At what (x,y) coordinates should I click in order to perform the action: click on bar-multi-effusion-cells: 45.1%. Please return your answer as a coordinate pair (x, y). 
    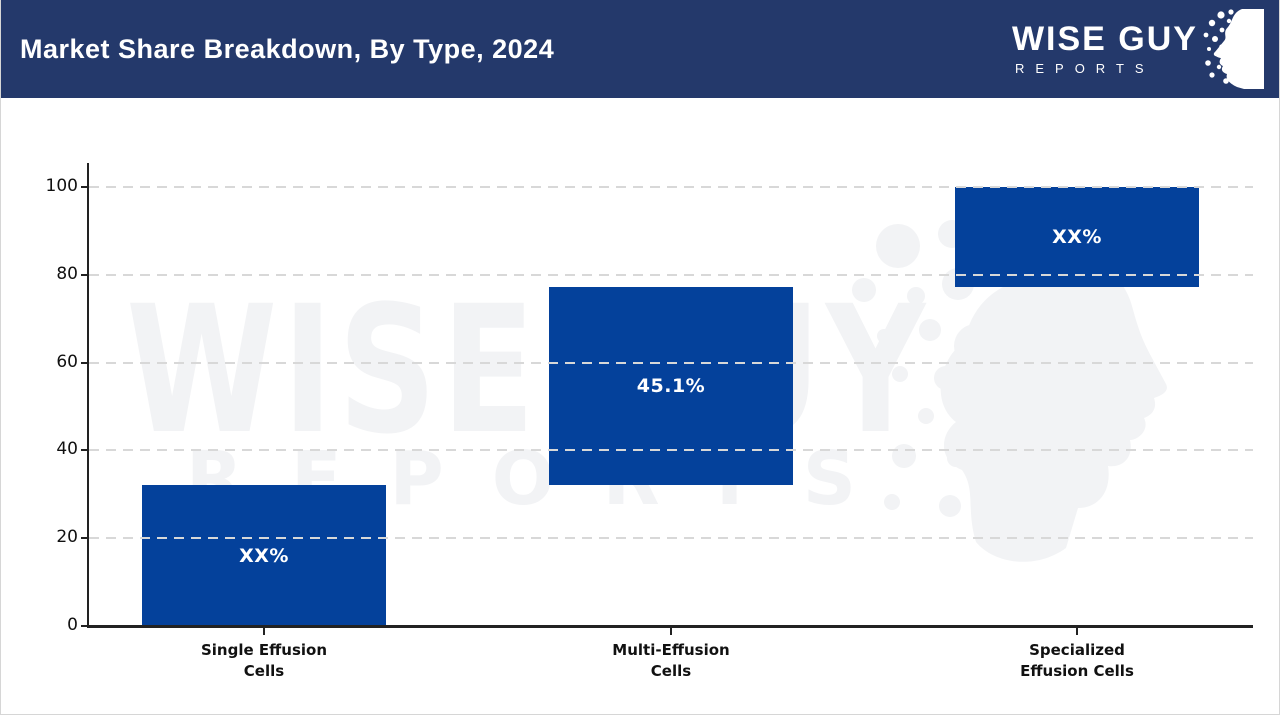
    Looking at the image, I should click on (671, 386).